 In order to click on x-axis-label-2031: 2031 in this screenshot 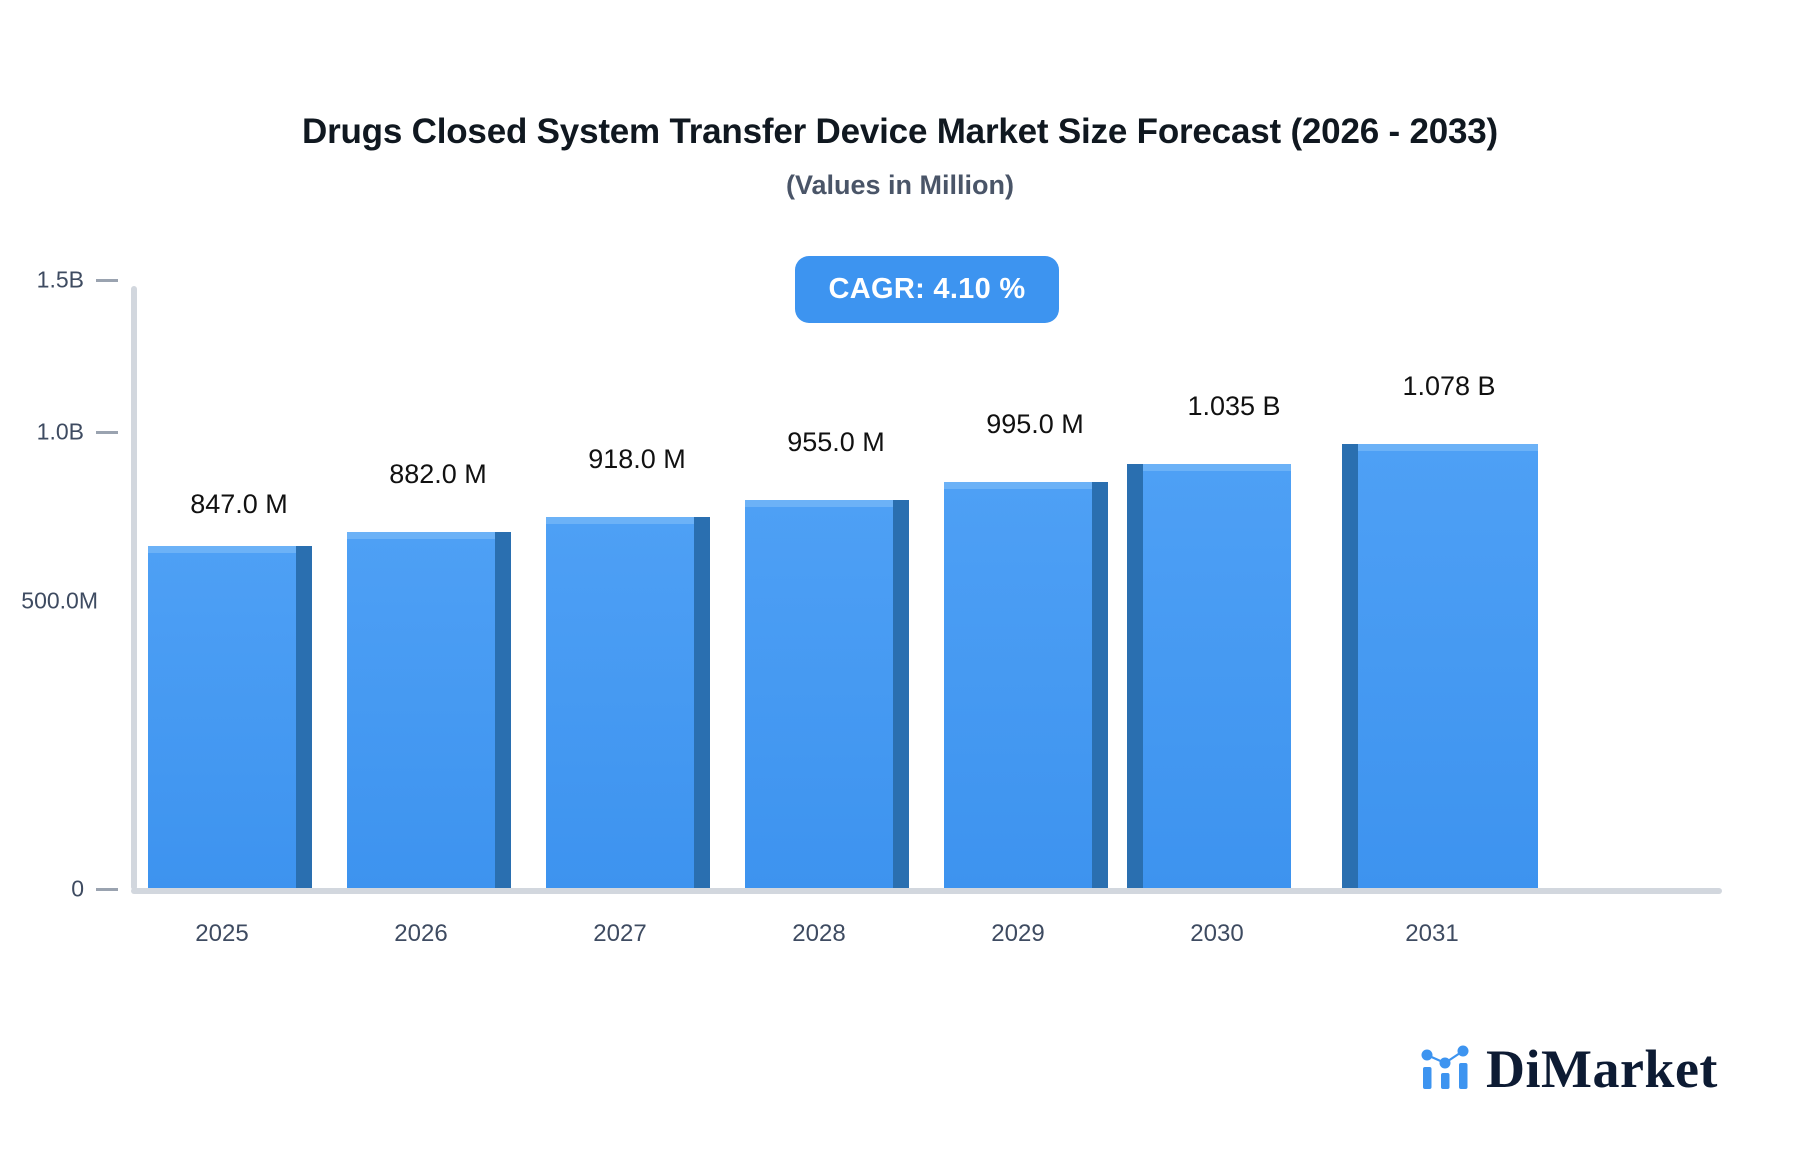, I will do `click(1432, 933)`.